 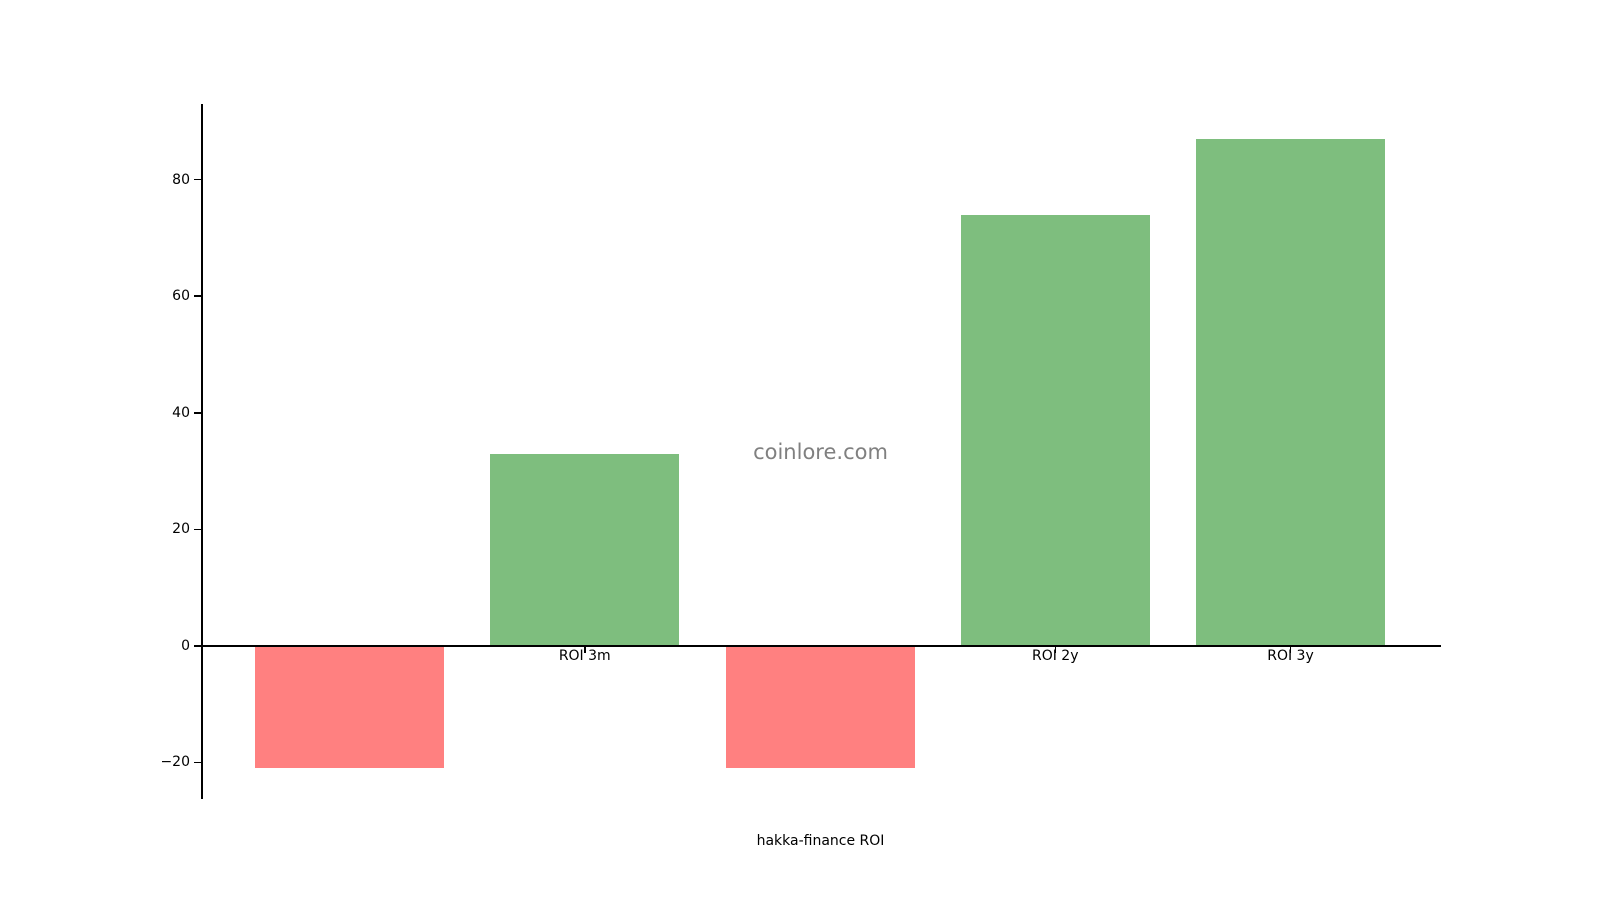 I want to click on y-tick-label: 60, so click(x=181, y=296).